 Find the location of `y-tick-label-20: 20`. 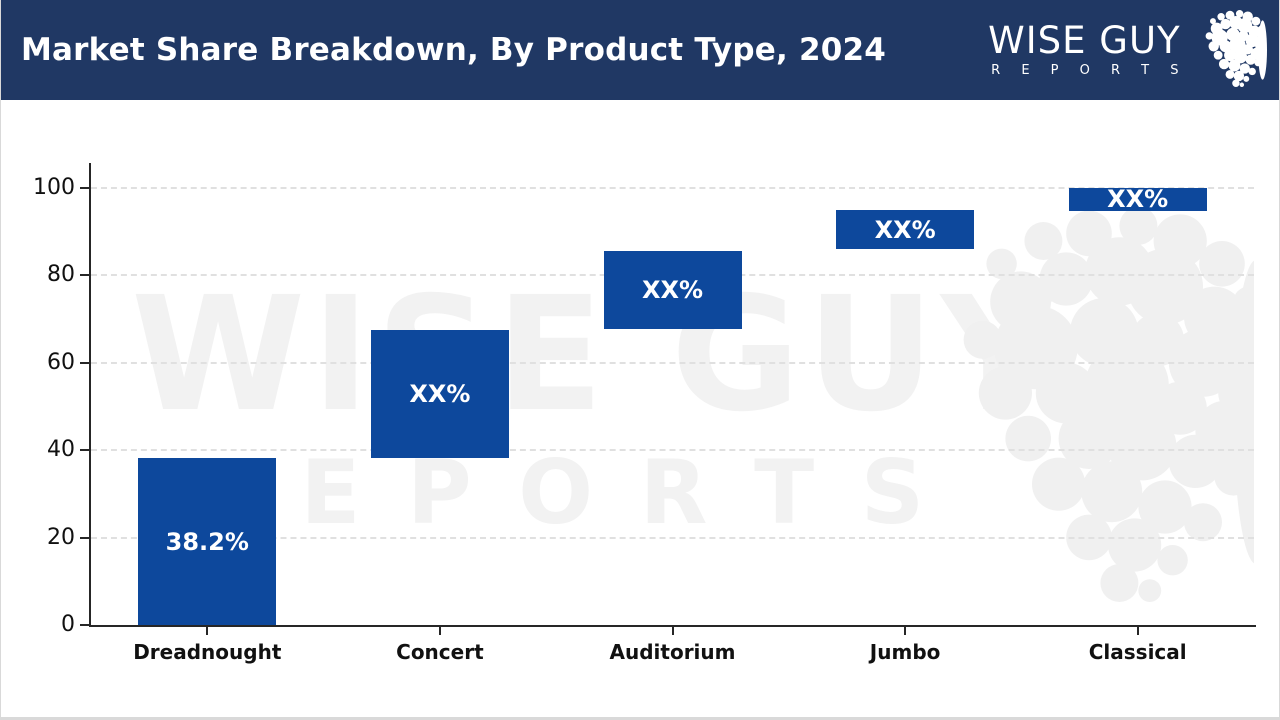

y-tick-label-20: 20 is located at coordinates (61, 537).